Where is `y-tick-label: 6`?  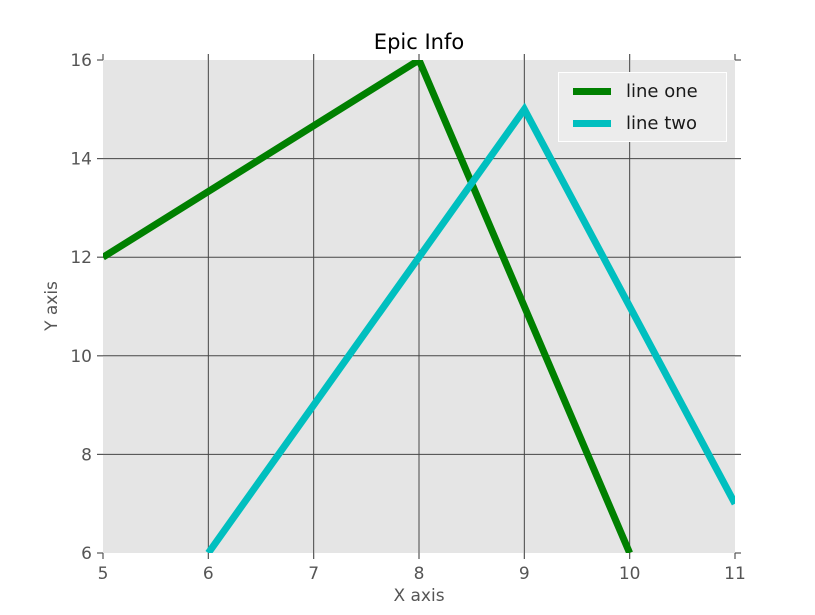
y-tick-label: 6 is located at coordinates (86, 554).